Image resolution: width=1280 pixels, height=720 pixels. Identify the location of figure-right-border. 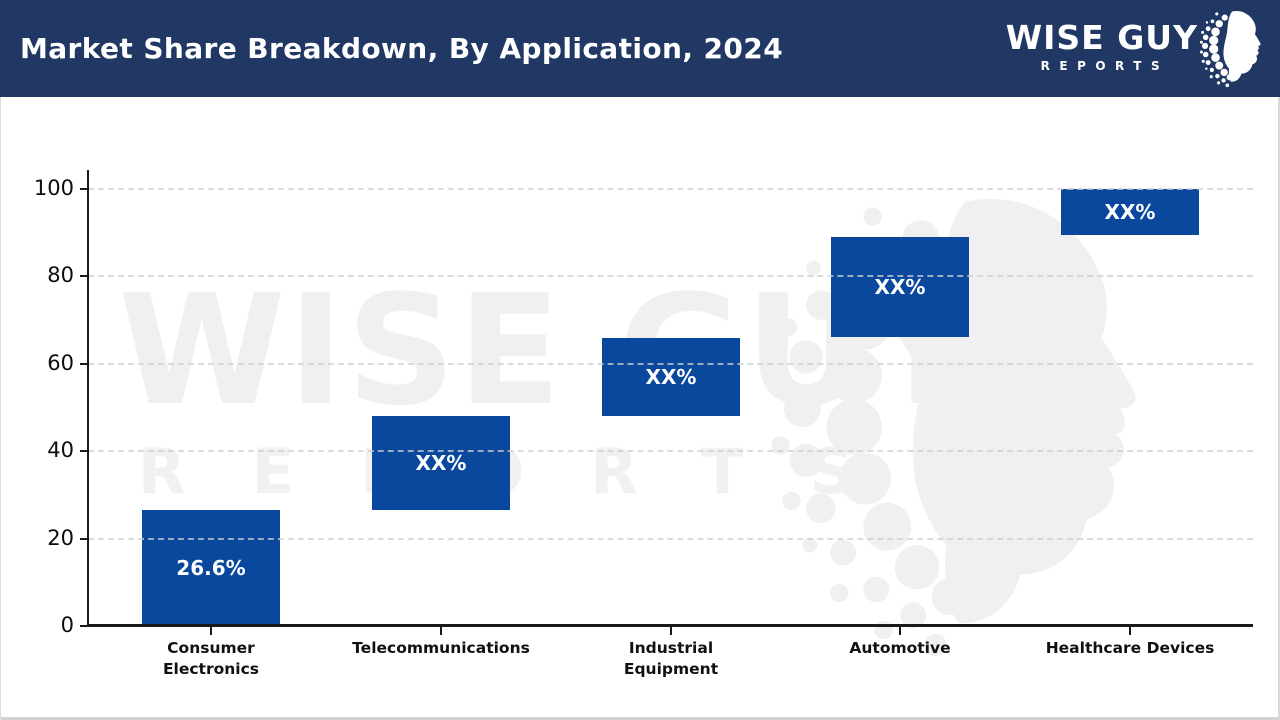
(1279, 408).